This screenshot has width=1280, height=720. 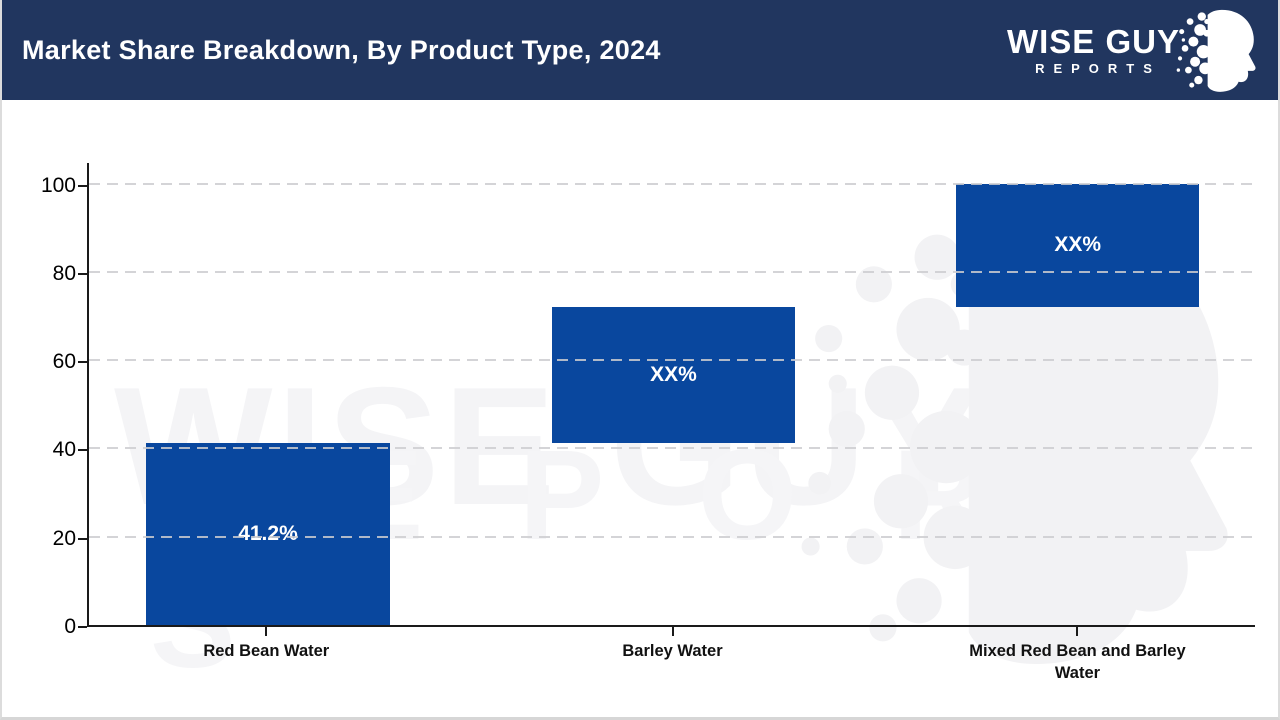 I want to click on bar-1: 41.2%, so click(x=268, y=534).